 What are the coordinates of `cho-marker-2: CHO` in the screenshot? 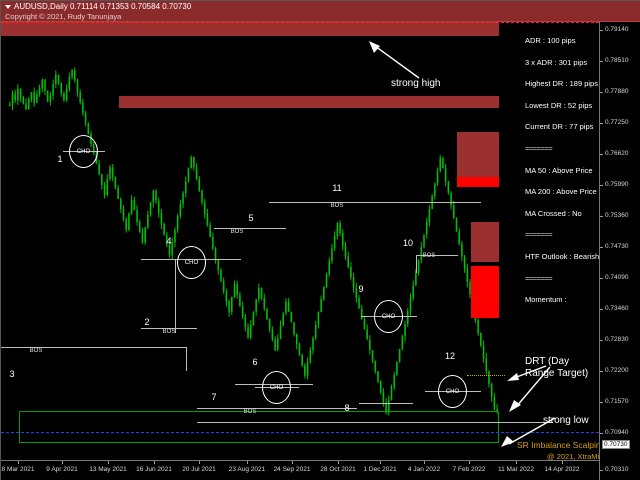 It's located at (191, 262).